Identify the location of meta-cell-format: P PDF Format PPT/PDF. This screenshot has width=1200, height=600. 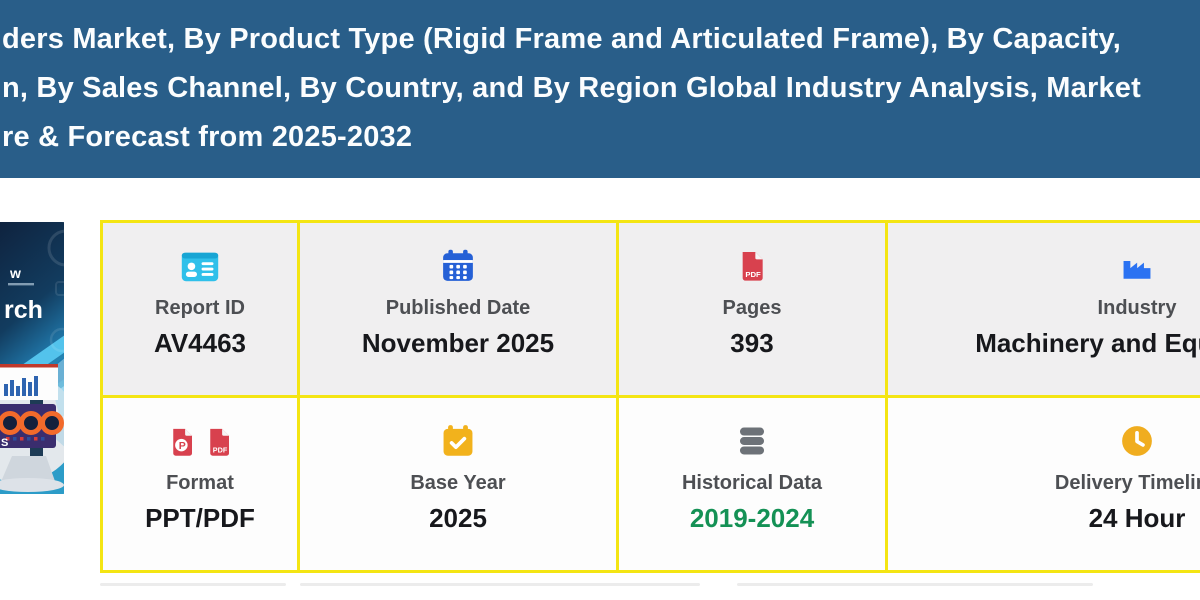
(200, 484).